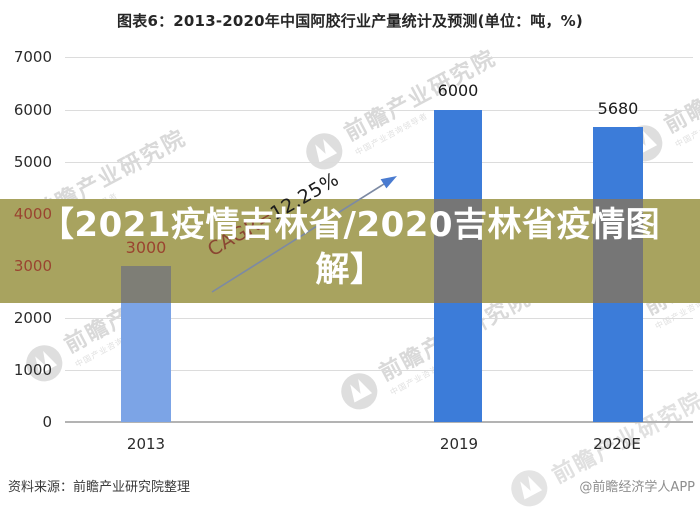  I want to click on data-label-2020e: 5680, so click(618, 108).